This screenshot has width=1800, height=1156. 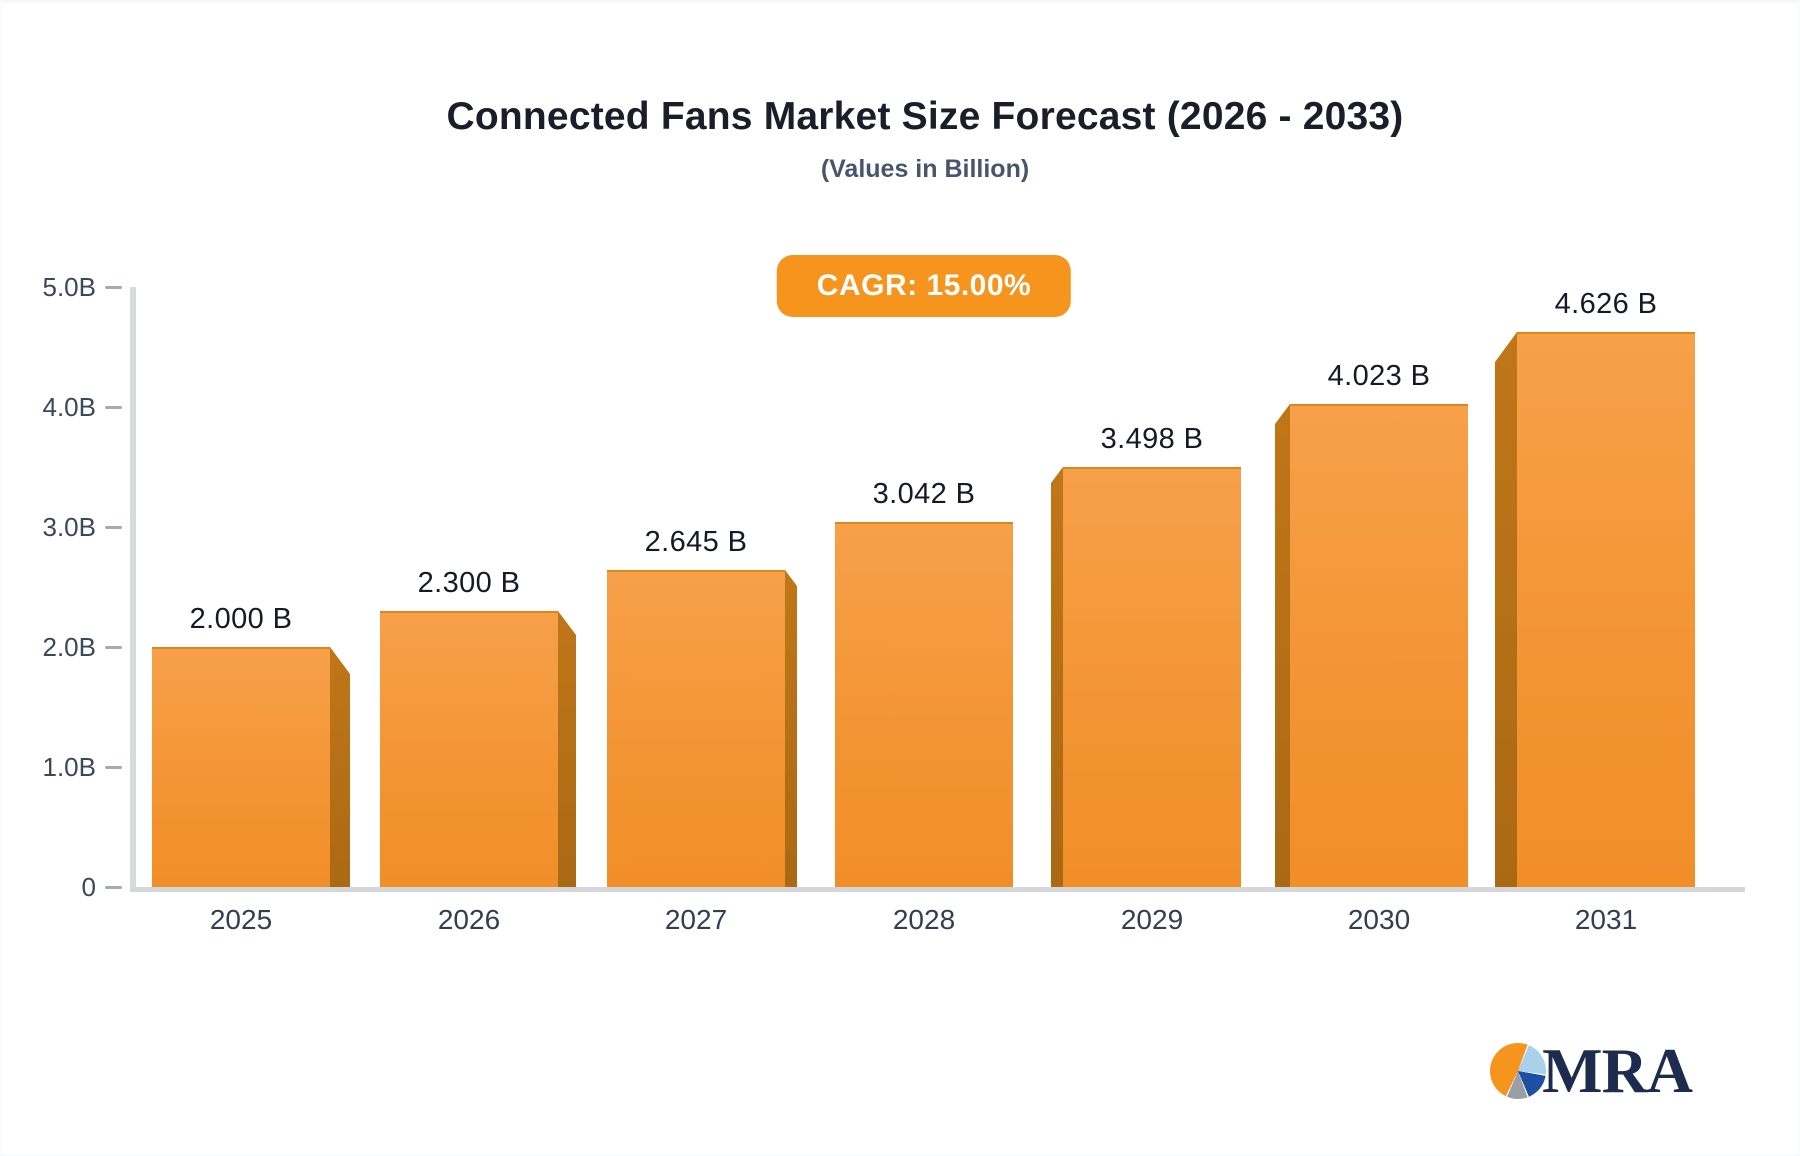 What do you see at coordinates (88, 887) in the screenshot?
I see `y-tick-label: 0` at bounding box center [88, 887].